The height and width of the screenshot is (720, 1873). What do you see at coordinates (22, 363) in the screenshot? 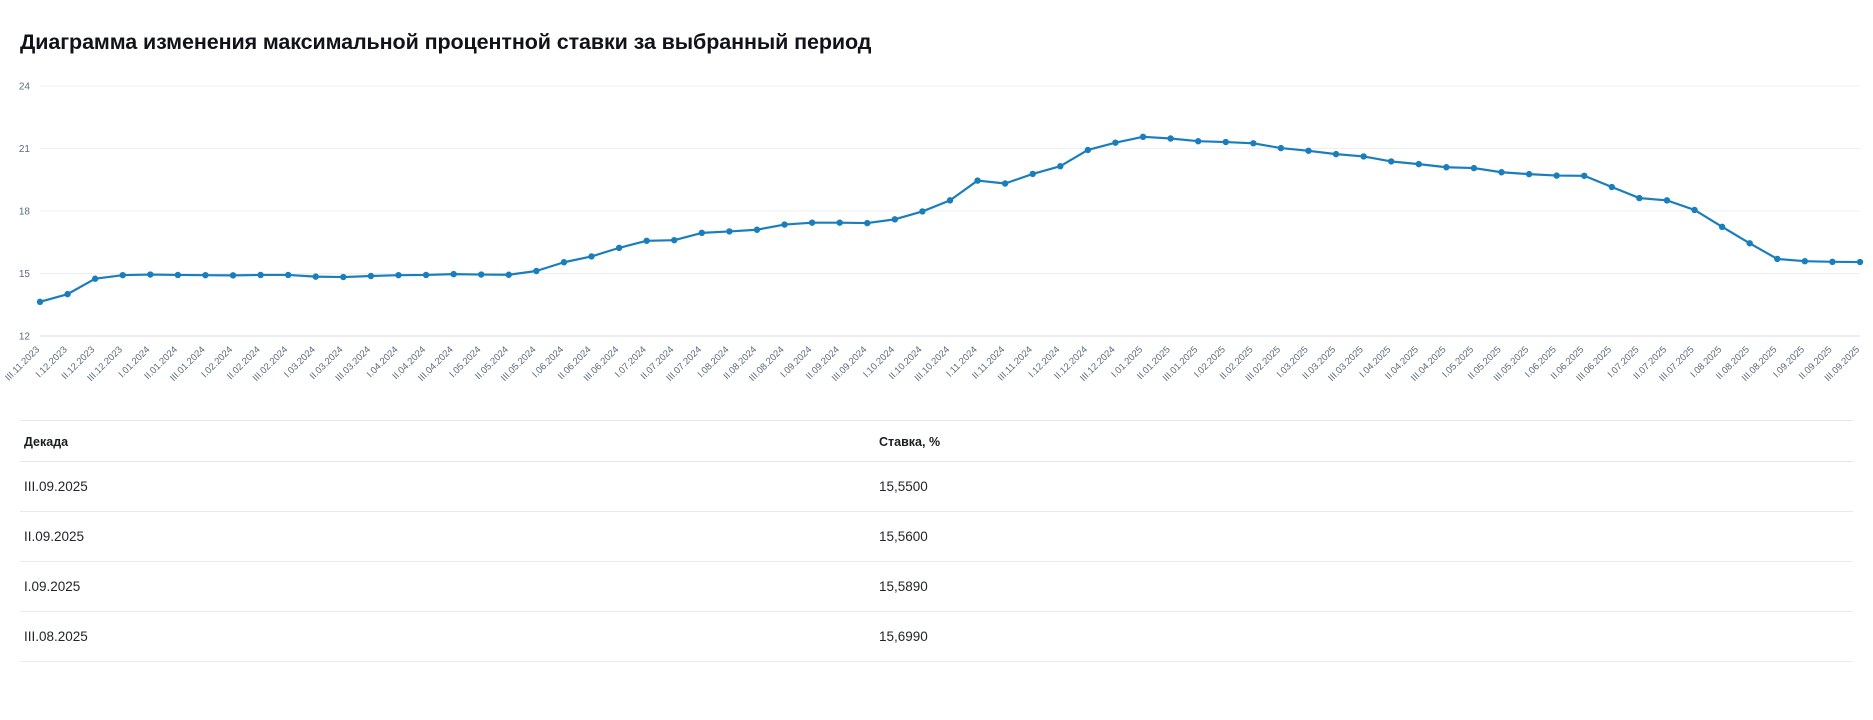
I see `x-axis-tick-label: III.11.2023` at bounding box center [22, 363].